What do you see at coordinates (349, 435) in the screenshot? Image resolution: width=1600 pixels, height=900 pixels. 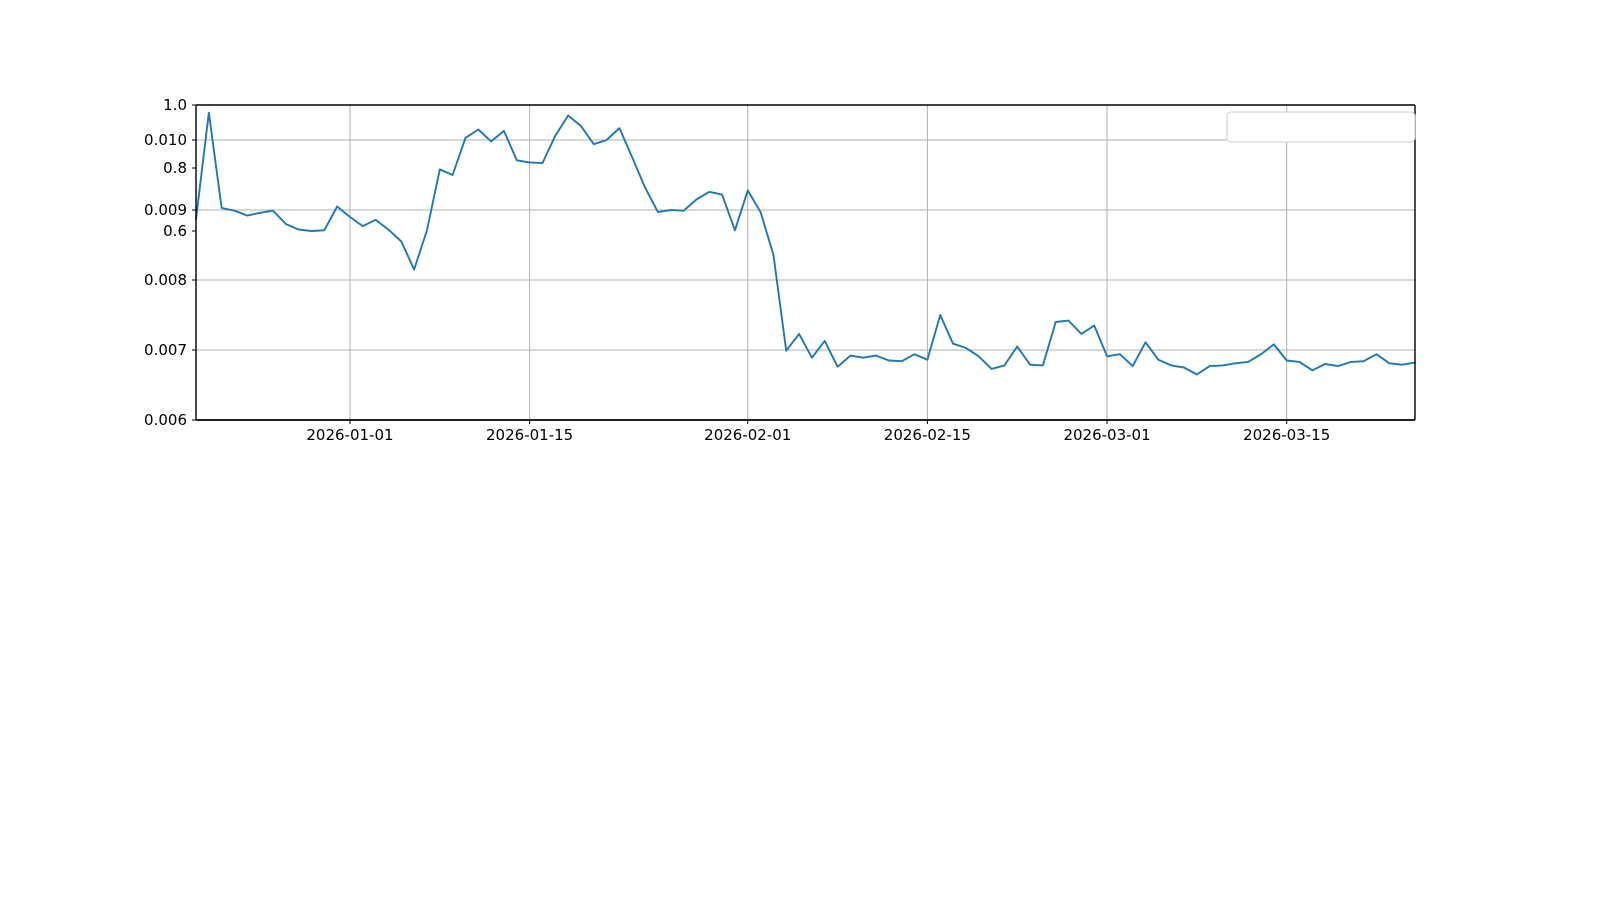 I see `price-x-tick-label: 2026-01-01` at bounding box center [349, 435].